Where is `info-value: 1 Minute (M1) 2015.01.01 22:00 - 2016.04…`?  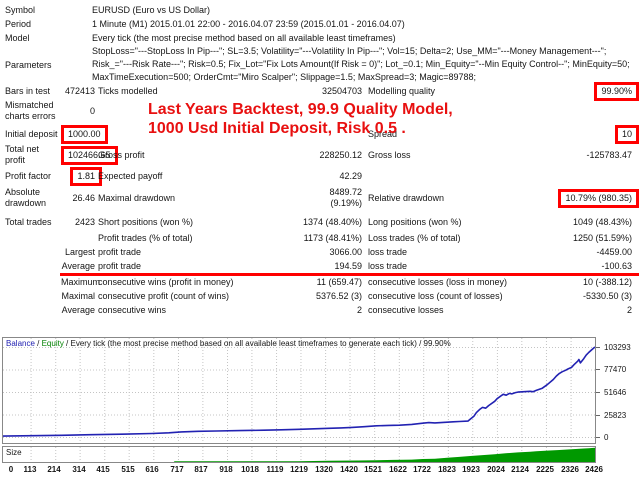 info-value: 1 Minute (M1) 2015.01.01 22:00 - 2016.04… is located at coordinates (248, 23).